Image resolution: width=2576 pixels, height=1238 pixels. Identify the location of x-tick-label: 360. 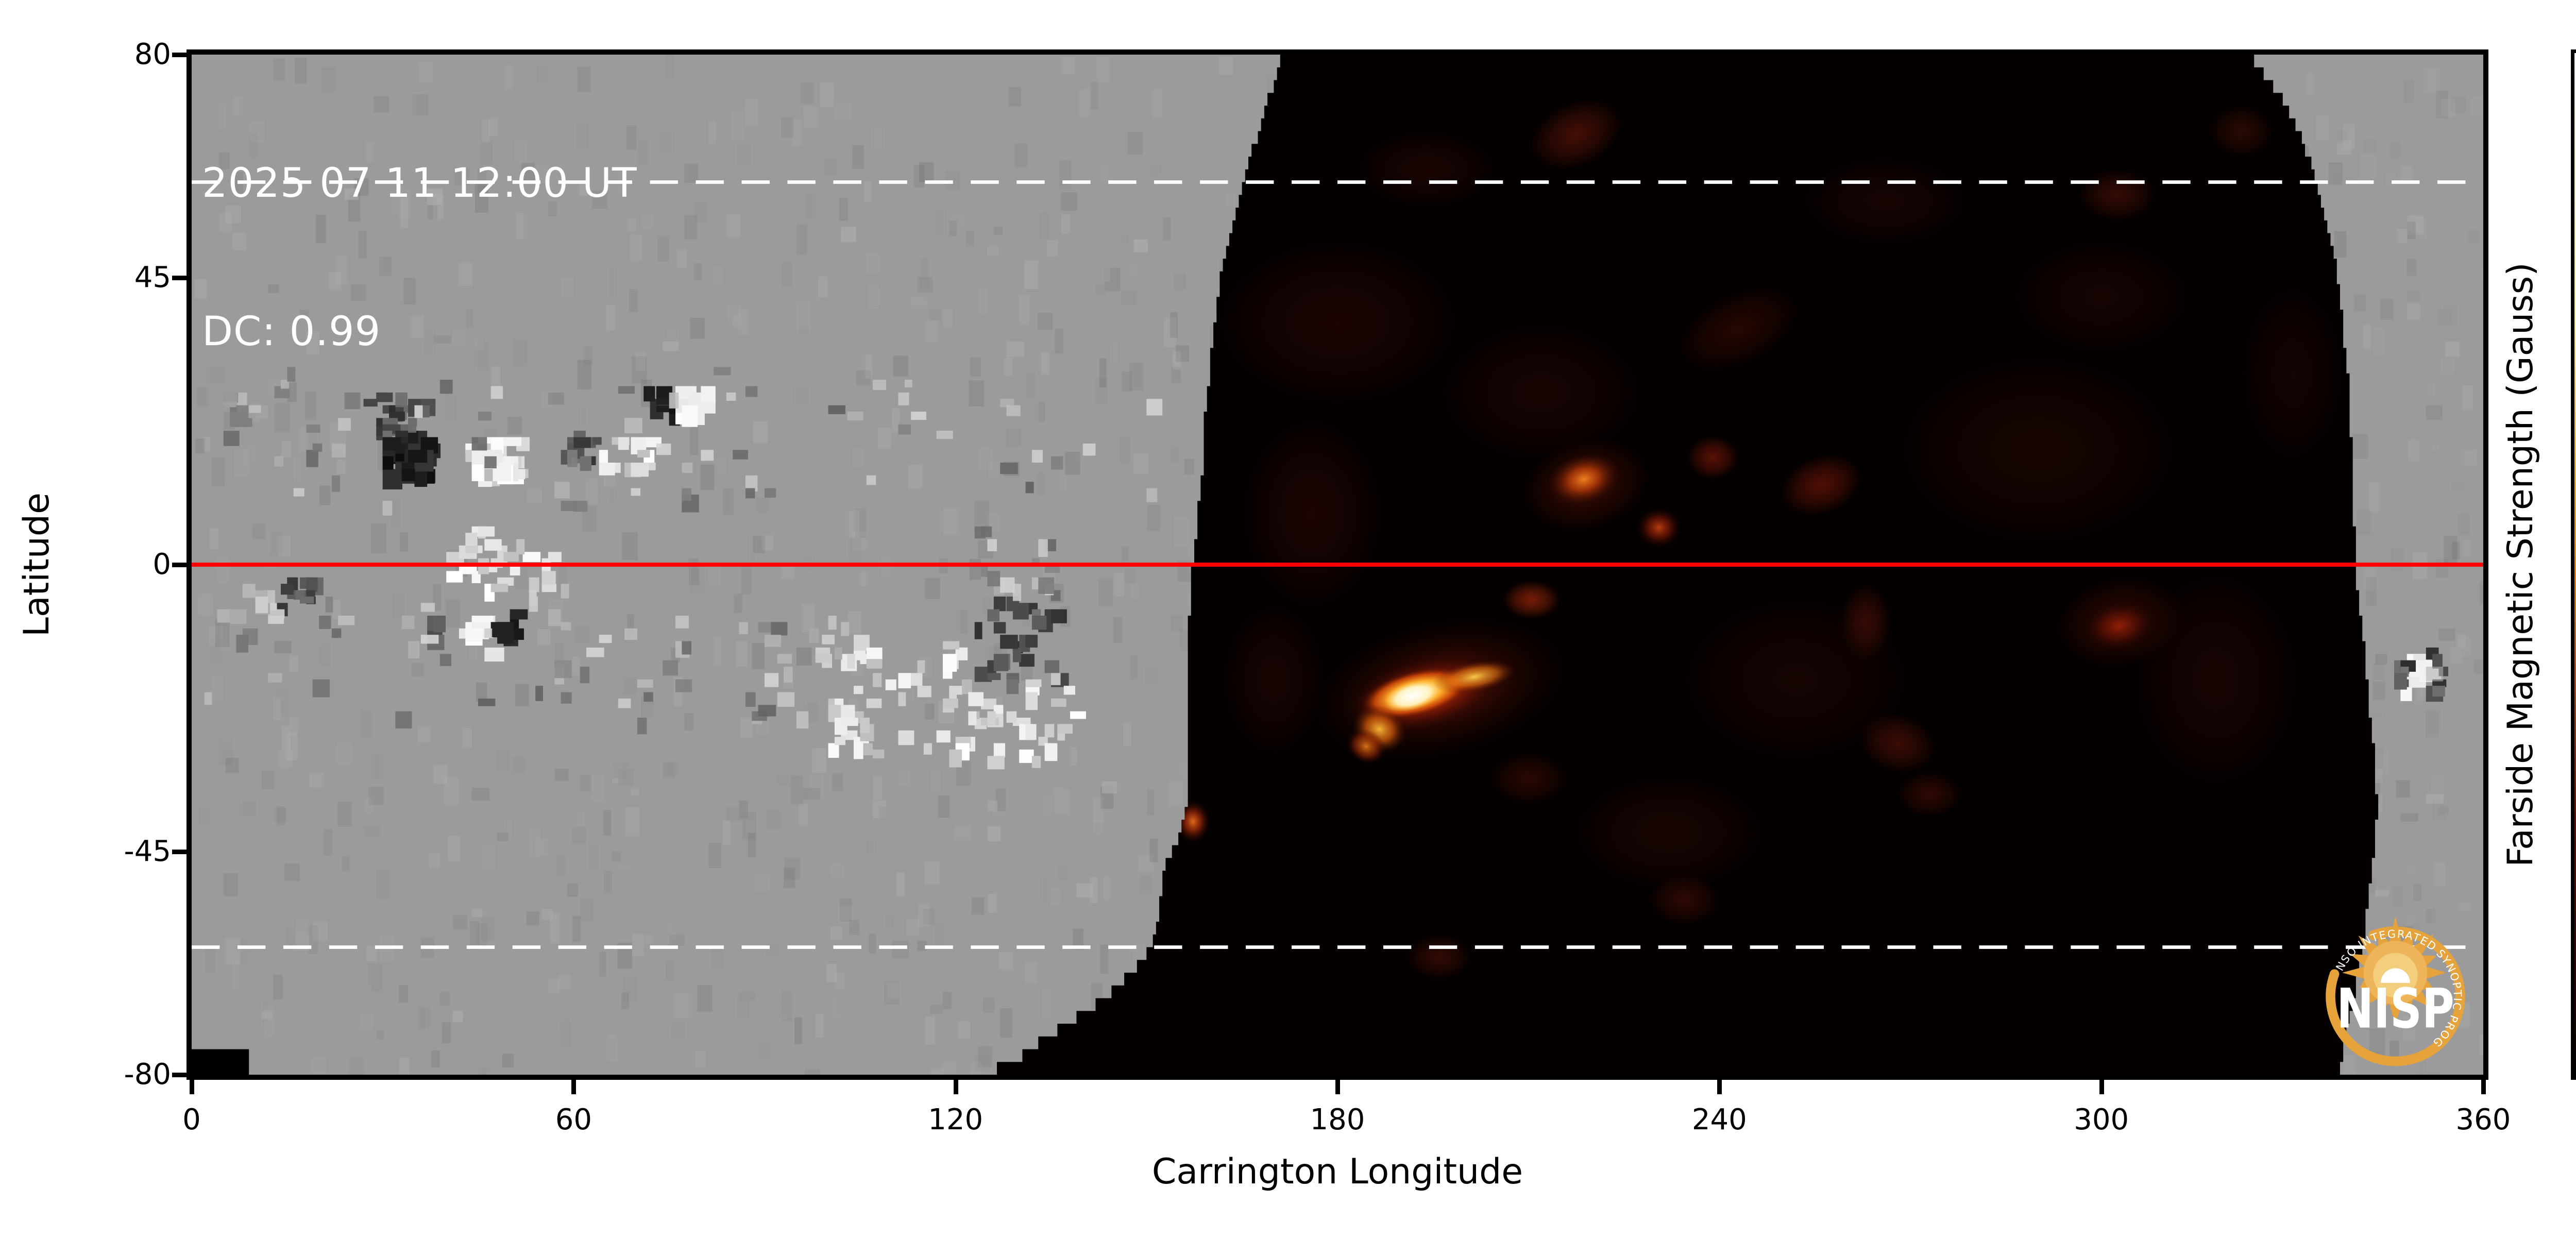
(2483, 1120).